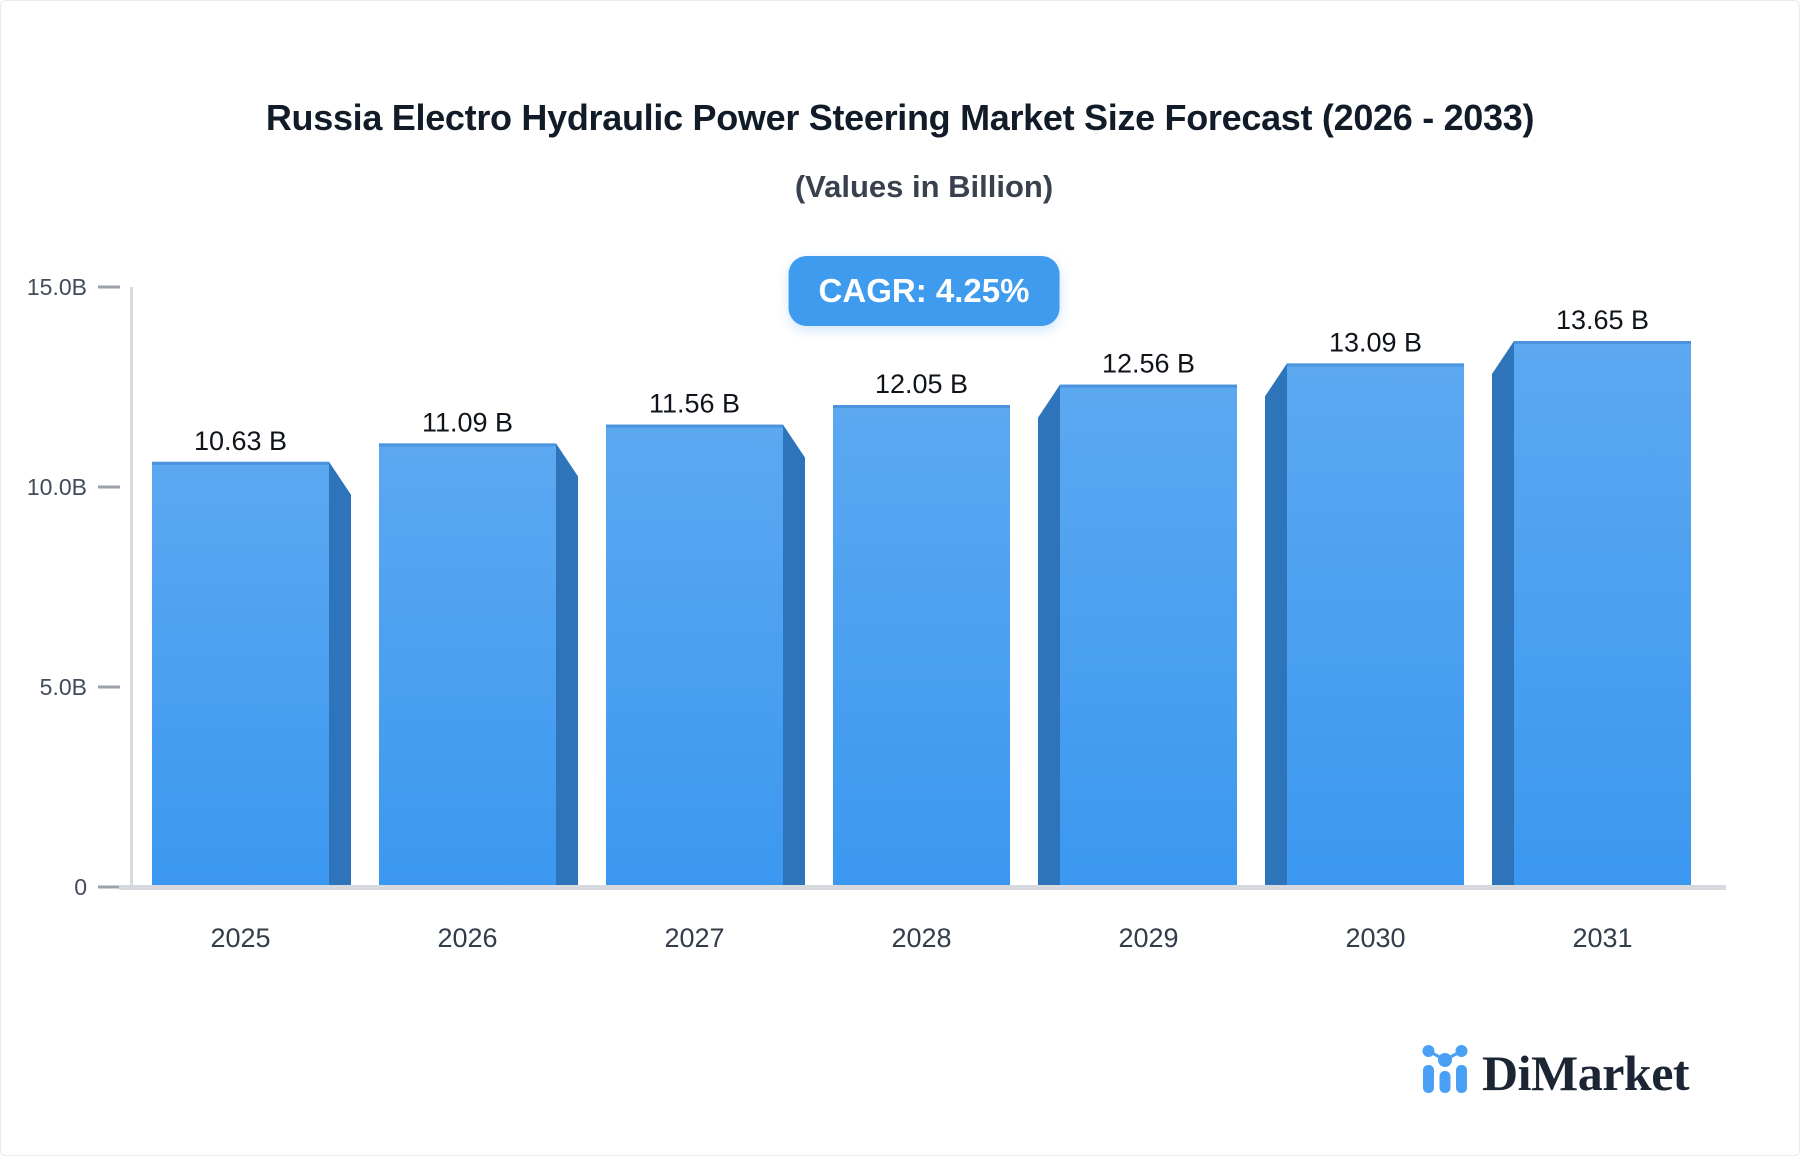 Image resolution: width=1800 pixels, height=1156 pixels. What do you see at coordinates (921, 938) in the screenshot?
I see `x-axis-label: 2028` at bounding box center [921, 938].